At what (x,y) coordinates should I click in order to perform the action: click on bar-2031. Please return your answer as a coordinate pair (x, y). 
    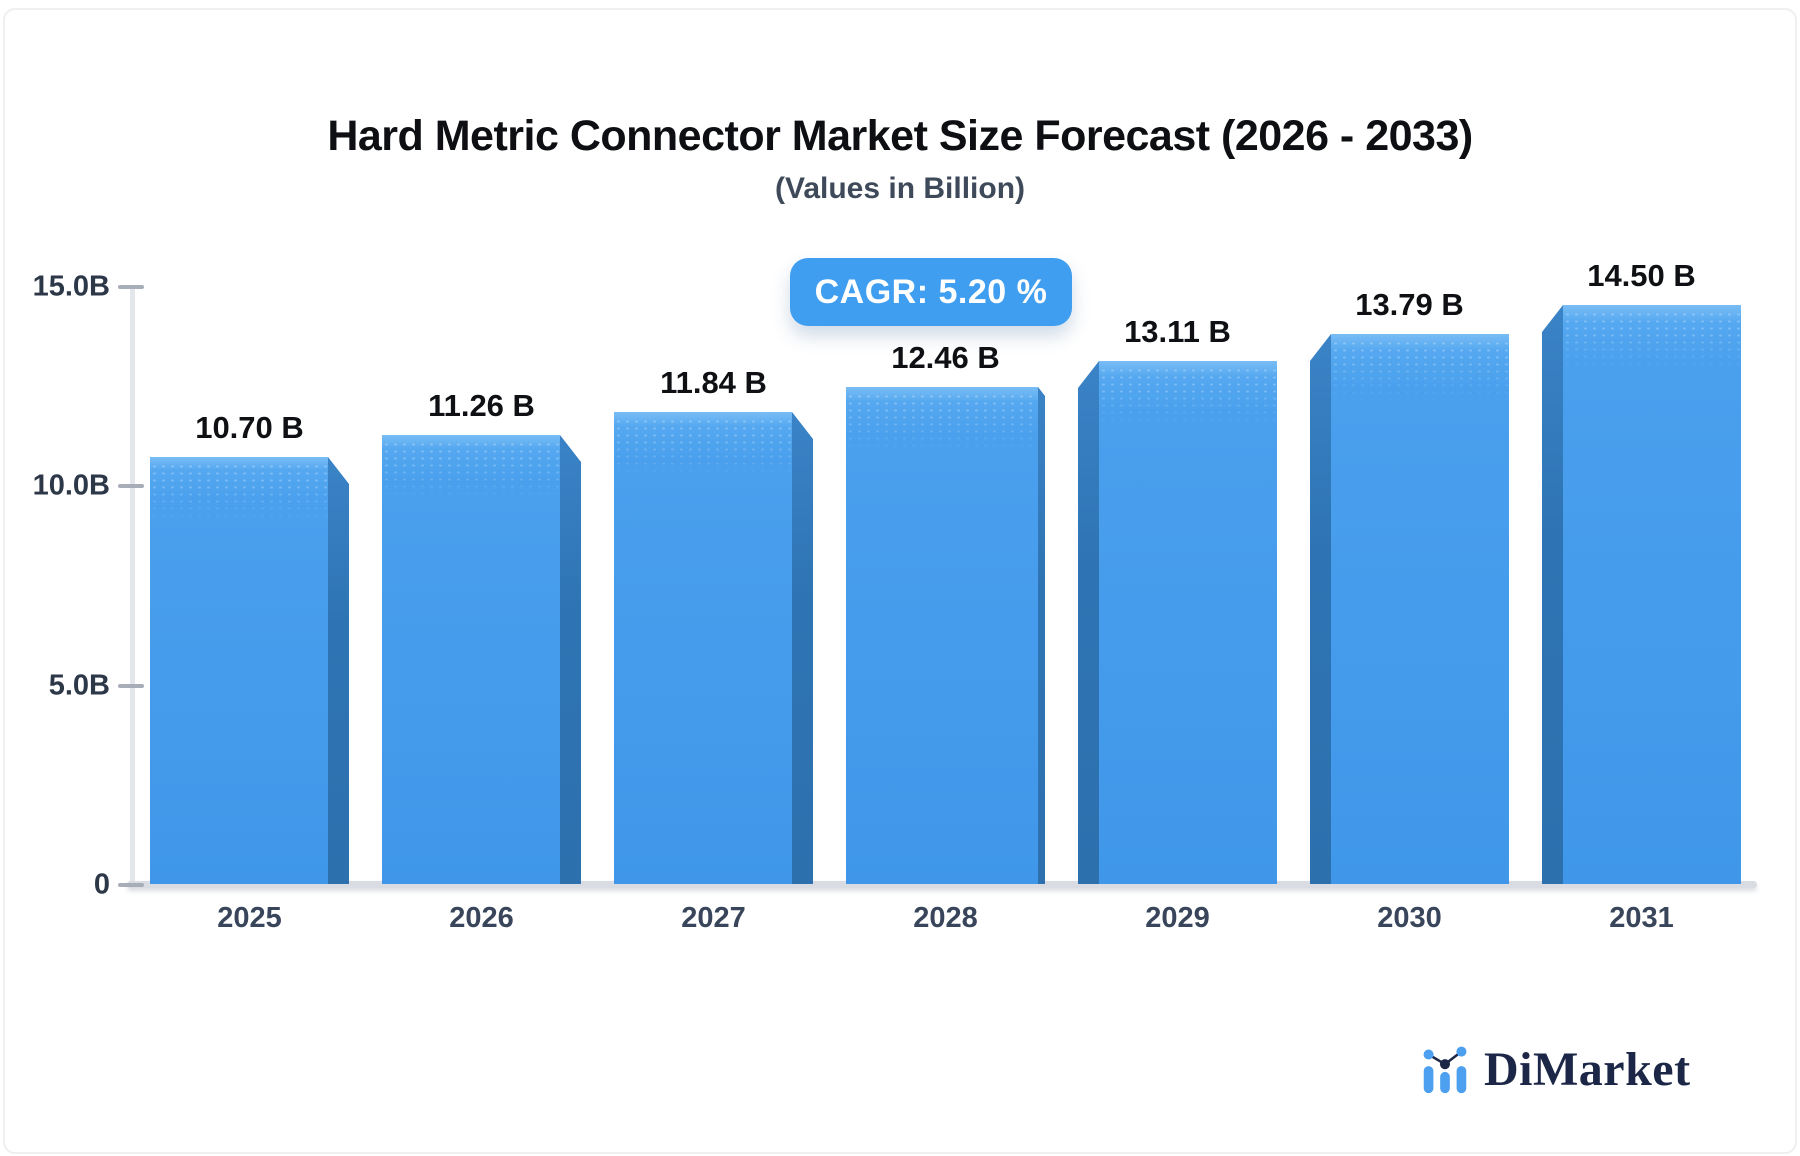
    Looking at the image, I should click on (1641, 594).